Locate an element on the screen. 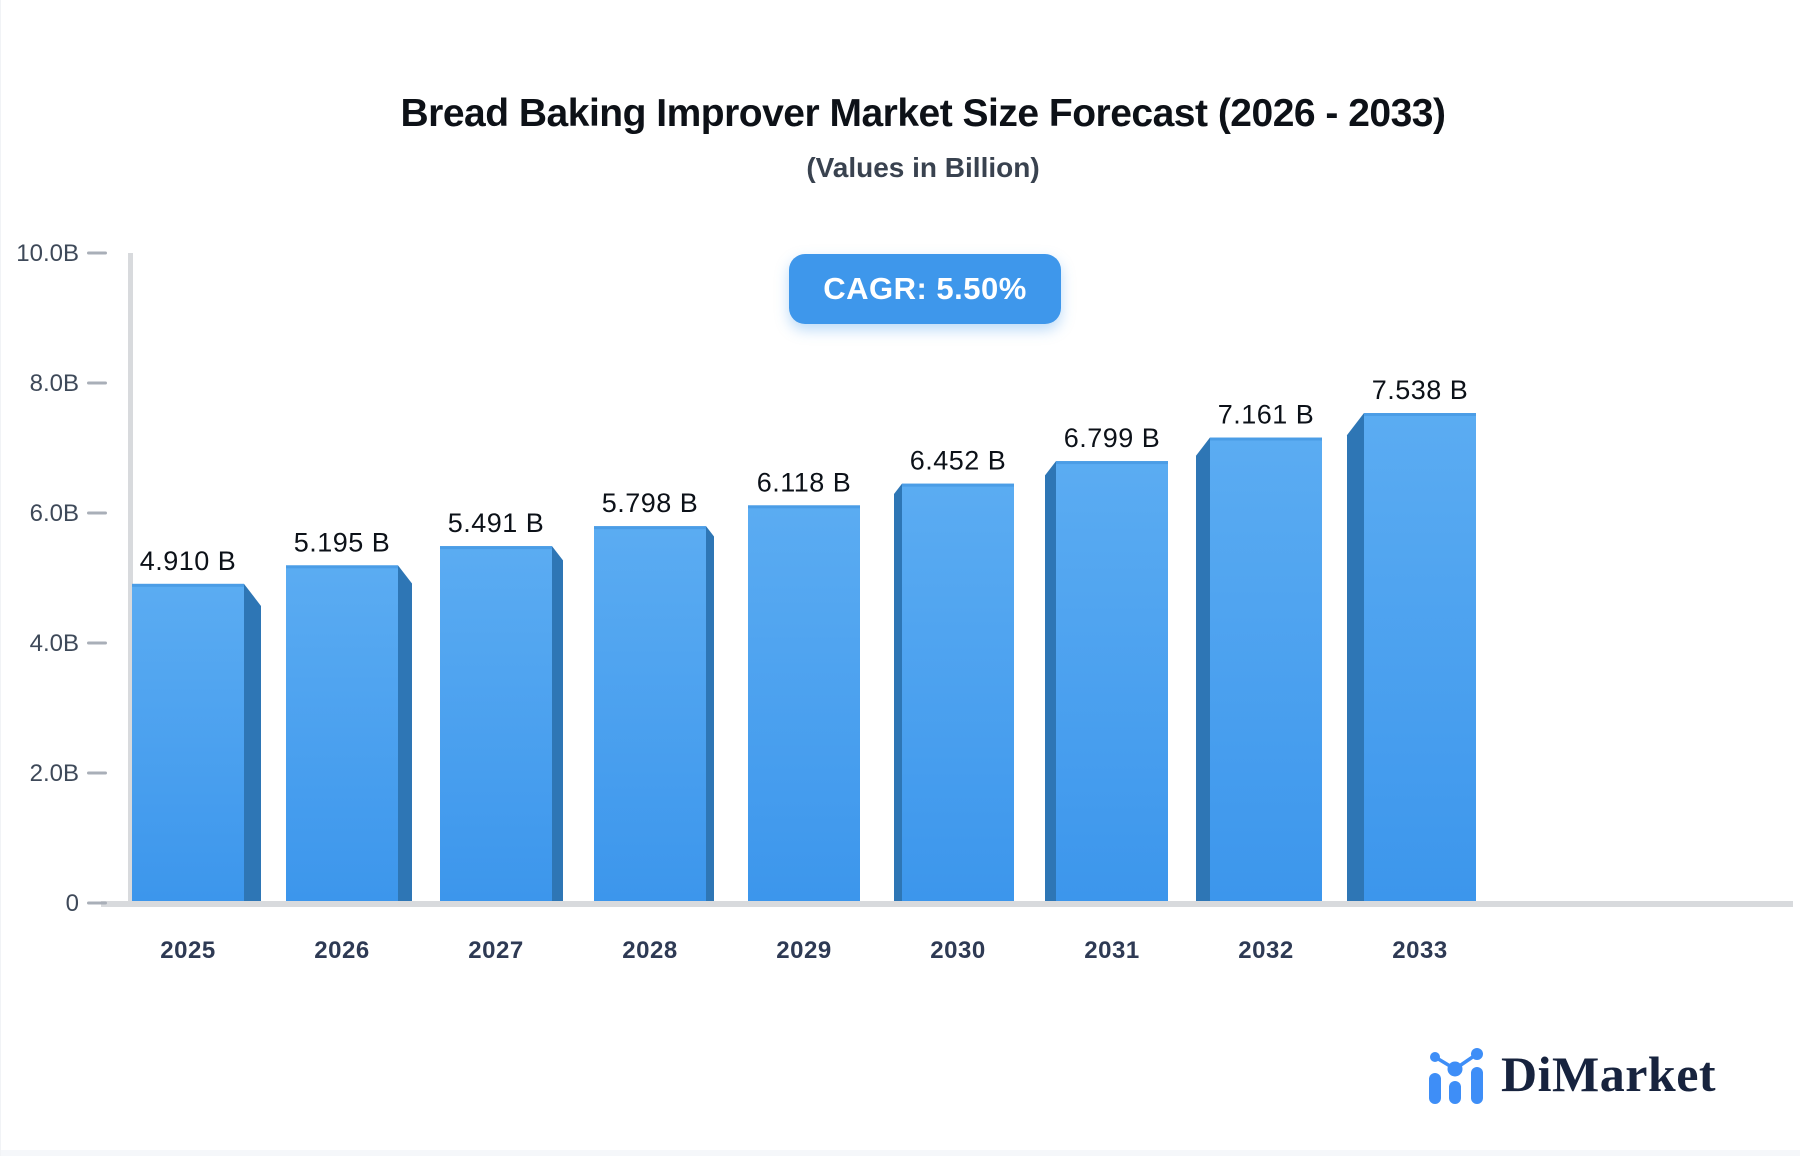 This screenshot has height=1156, width=1800. x-axis-line is located at coordinates (947, 904).